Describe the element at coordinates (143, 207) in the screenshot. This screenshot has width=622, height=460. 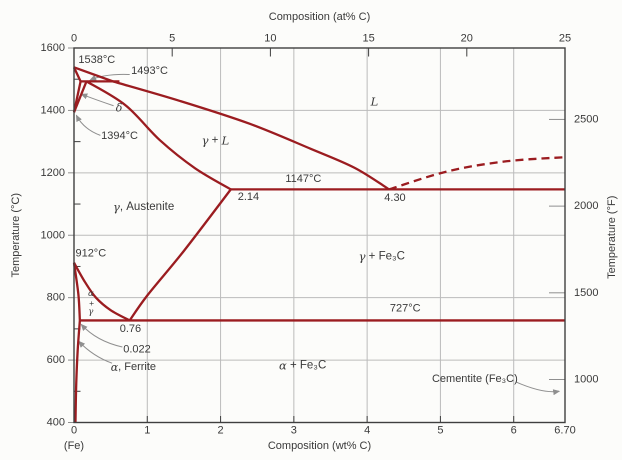
I see `region-austenite: γ, Austenite` at that location.